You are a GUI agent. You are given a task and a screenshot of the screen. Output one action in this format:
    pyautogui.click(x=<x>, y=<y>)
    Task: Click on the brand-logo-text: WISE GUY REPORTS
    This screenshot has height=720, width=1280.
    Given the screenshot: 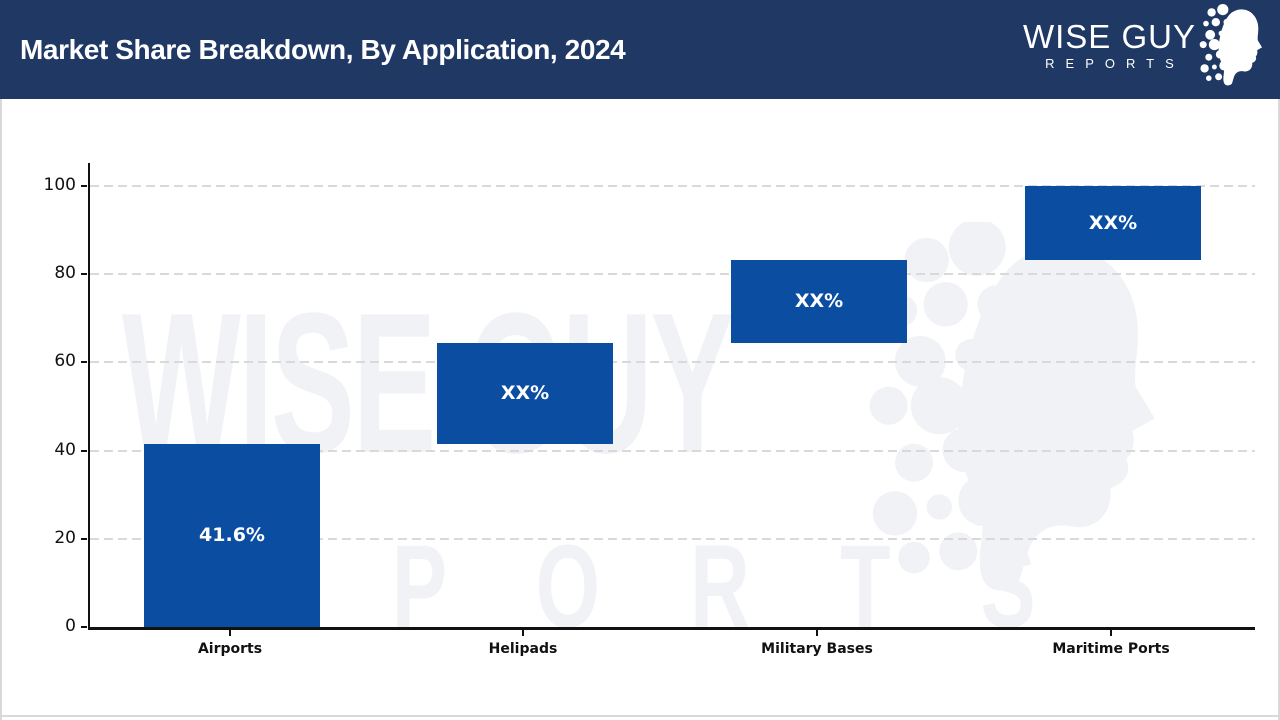 What is the action you would take?
    pyautogui.click(x=1109, y=46)
    